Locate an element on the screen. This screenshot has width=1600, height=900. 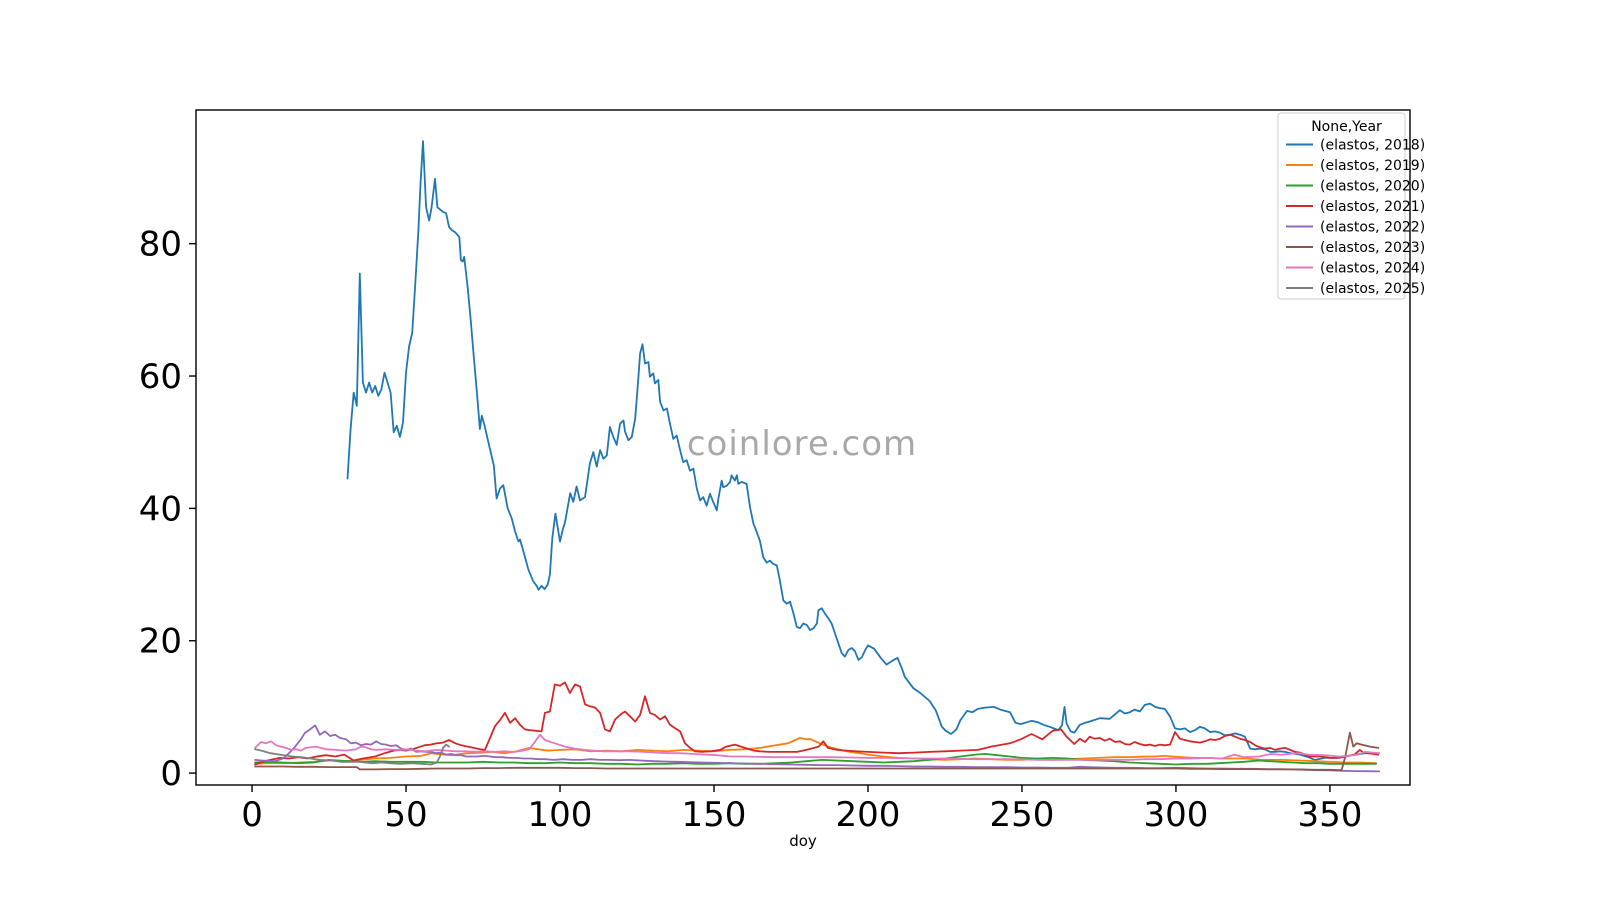
x-tick-label: 250 is located at coordinates (1022, 815).